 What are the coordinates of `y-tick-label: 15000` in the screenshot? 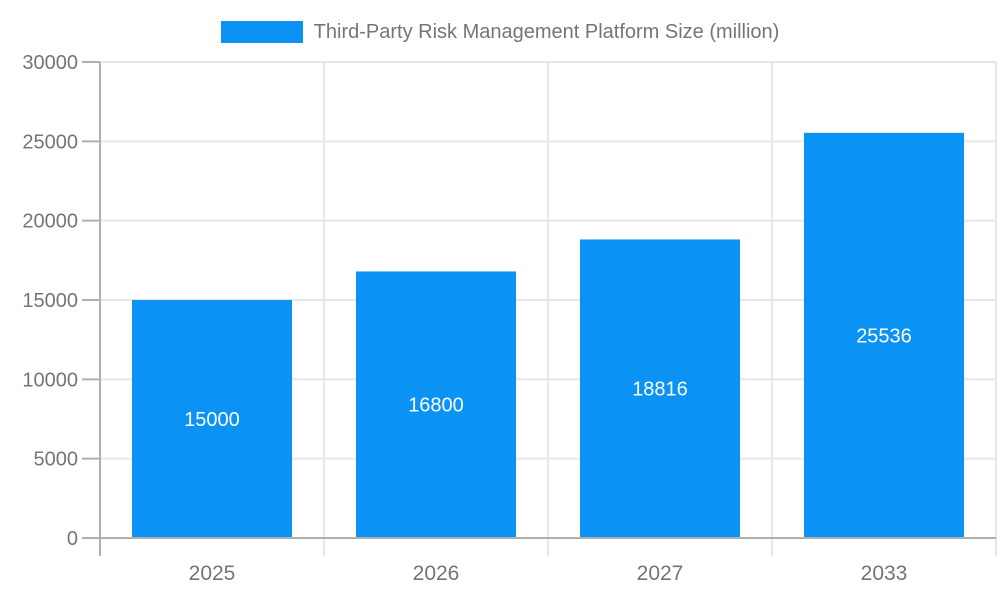 It's located at (50, 301).